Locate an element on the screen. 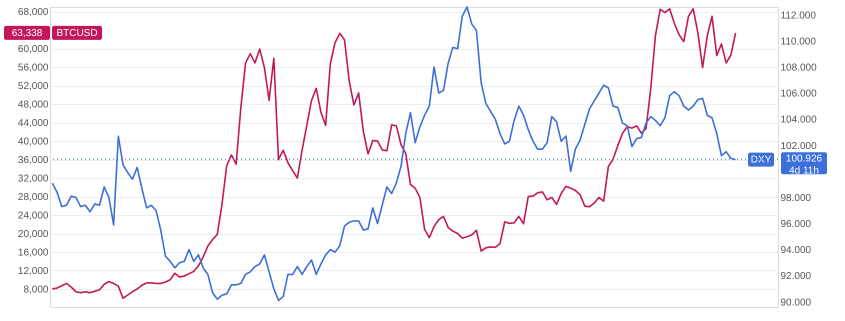 The height and width of the screenshot is (321, 845). y2-tick-label: 96.000 is located at coordinates (796, 224).